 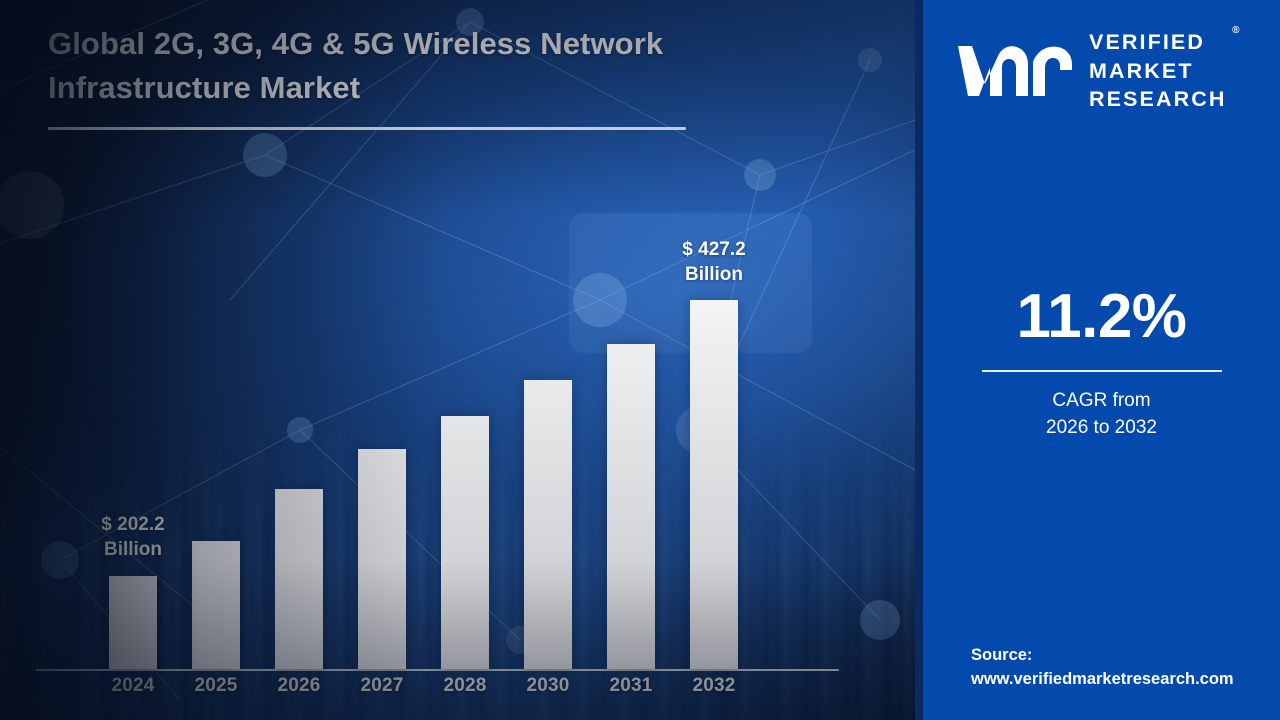 What do you see at coordinates (1015, 70) in the screenshot?
I see `vmr-logo-icon` at bounding box center [1015, 70].